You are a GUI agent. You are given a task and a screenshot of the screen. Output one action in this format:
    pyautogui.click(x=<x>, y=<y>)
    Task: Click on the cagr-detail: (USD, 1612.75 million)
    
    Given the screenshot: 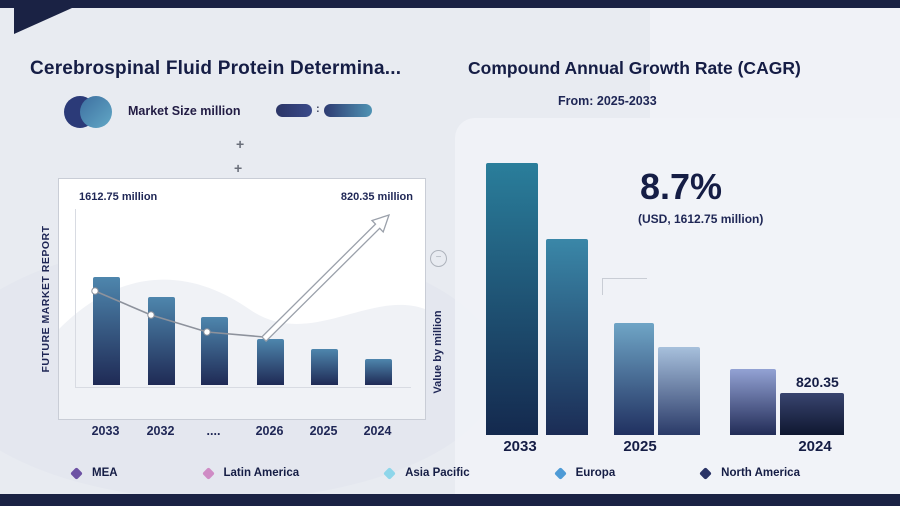 What is the action you would take?
    pyautogui.click(x=701, y=219)
    